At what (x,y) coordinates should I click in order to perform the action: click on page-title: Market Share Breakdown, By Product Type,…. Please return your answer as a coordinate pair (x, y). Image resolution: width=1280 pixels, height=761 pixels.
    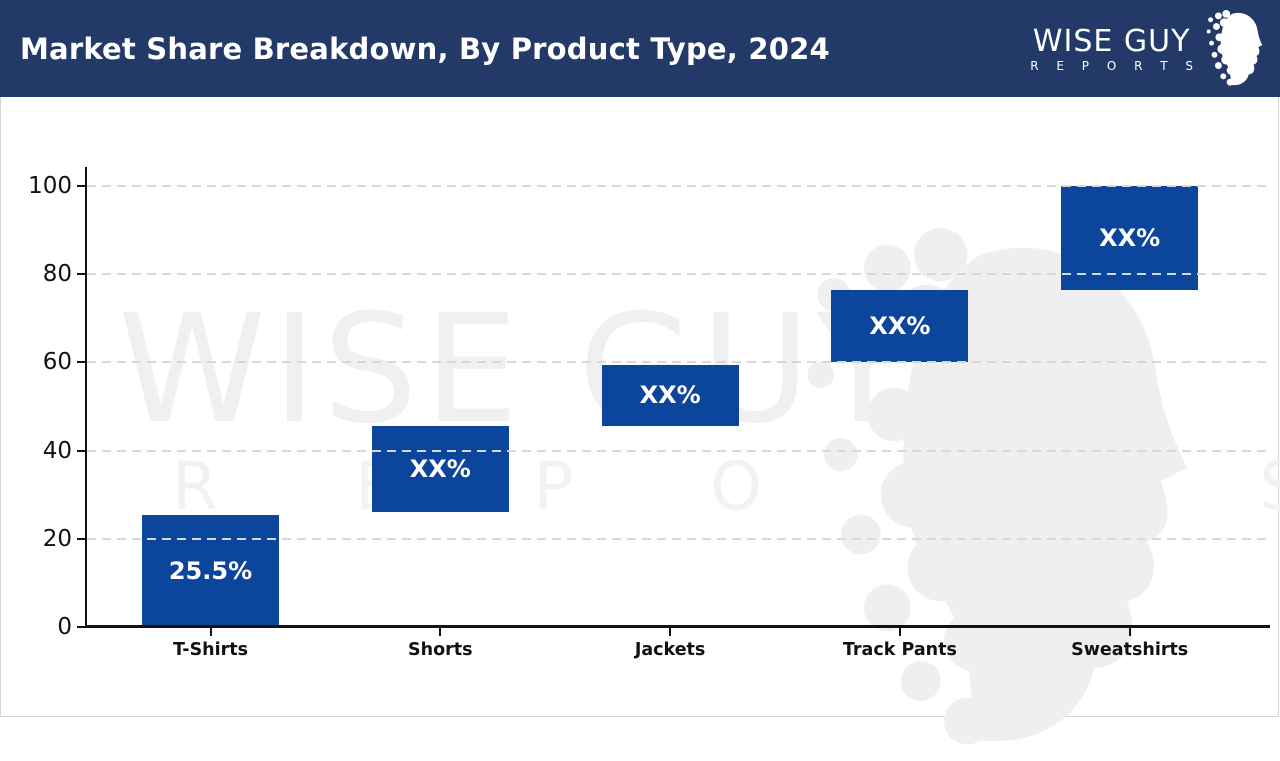
    Looking at the image, I should click on (425, 48).